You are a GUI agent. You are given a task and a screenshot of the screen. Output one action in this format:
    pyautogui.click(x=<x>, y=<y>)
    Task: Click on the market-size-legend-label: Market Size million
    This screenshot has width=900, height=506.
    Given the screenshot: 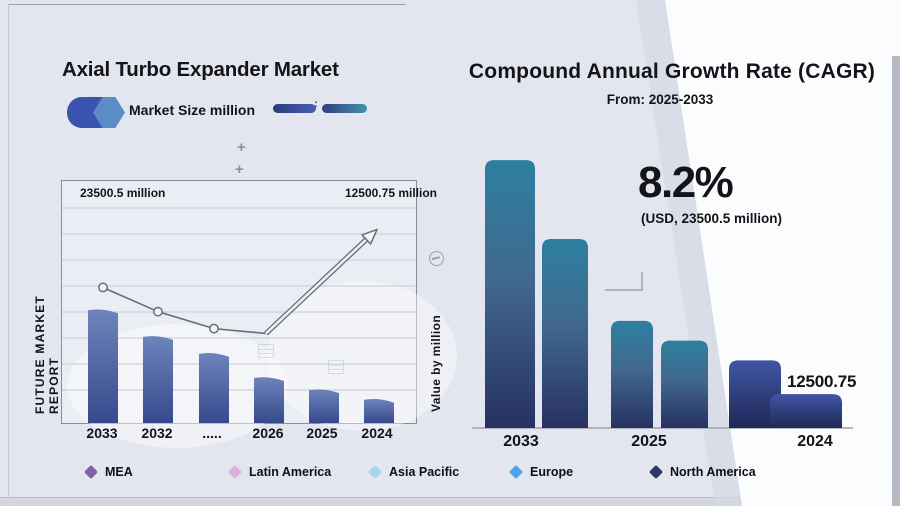 What is the action you would take?
    pyautogui.click(x=192, y=110)
    